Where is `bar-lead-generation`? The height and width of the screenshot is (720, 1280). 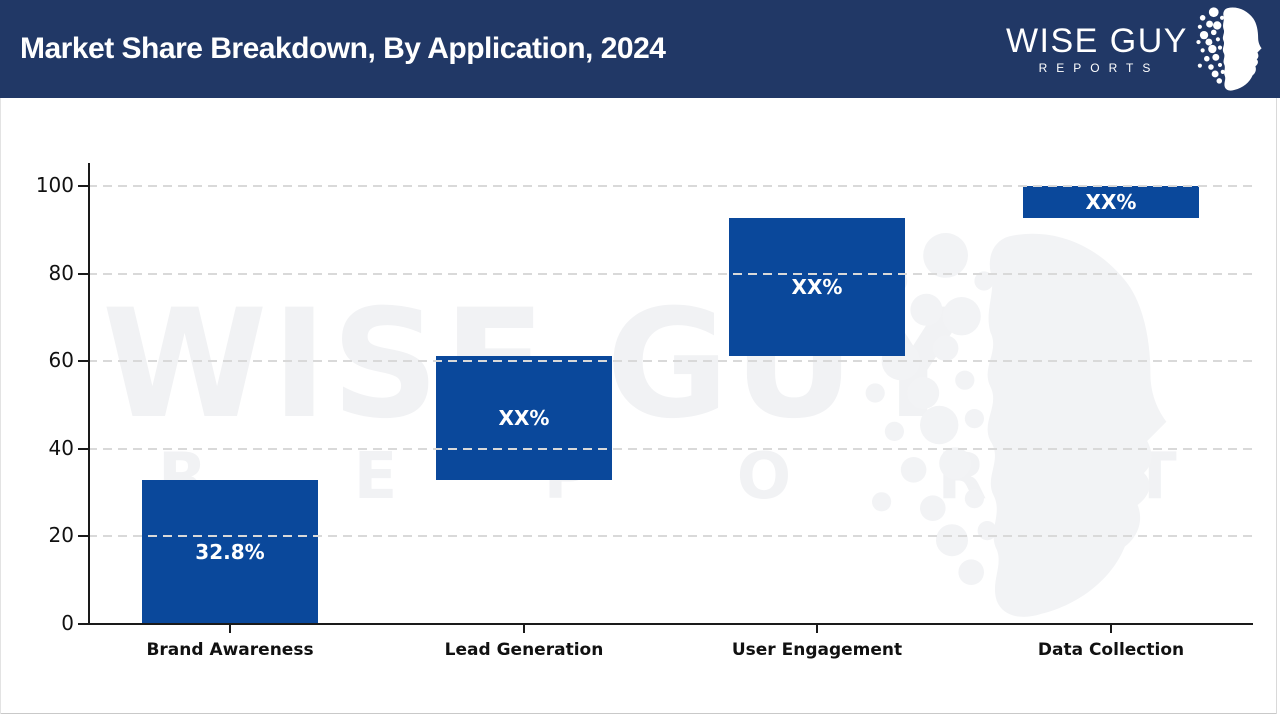 bar-lead-generation is located at coordinates (524, 418).